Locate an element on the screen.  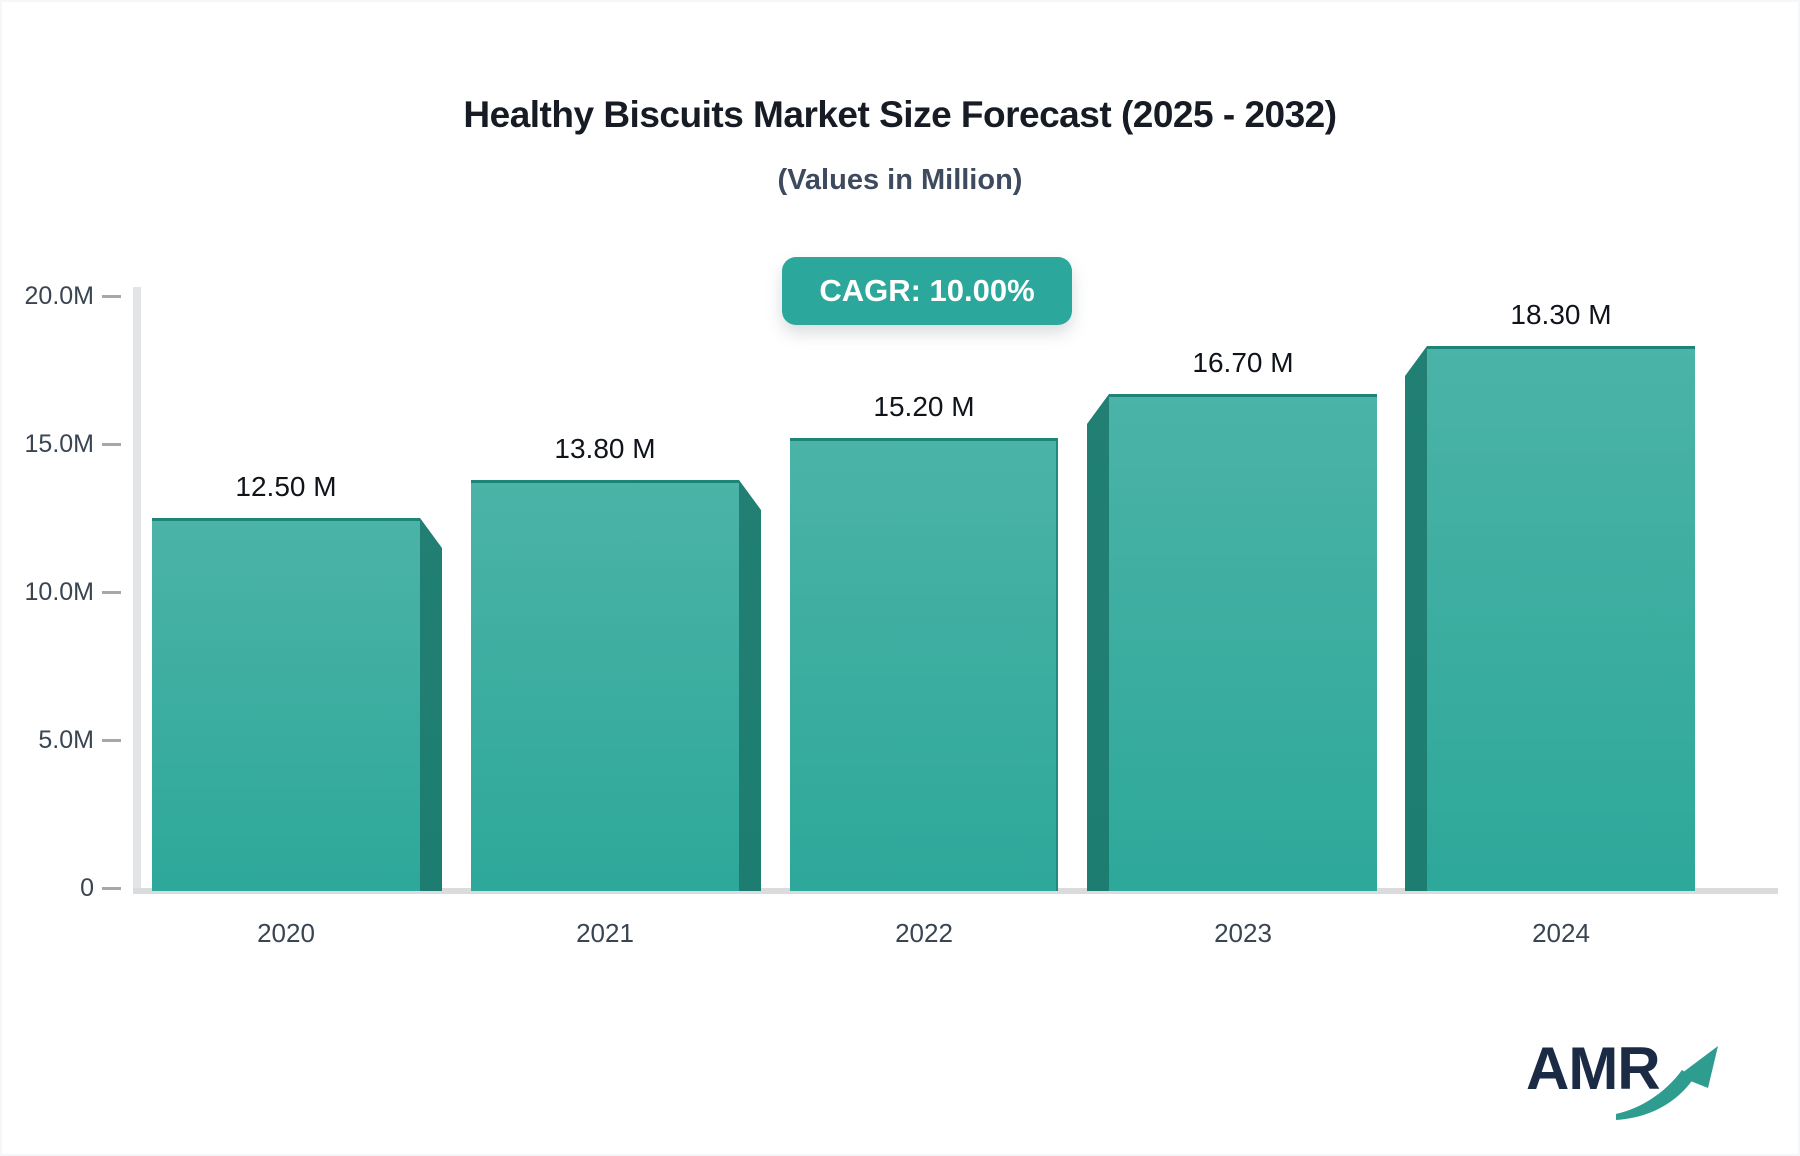
bar-2020 is located at coordinates (286, 704).